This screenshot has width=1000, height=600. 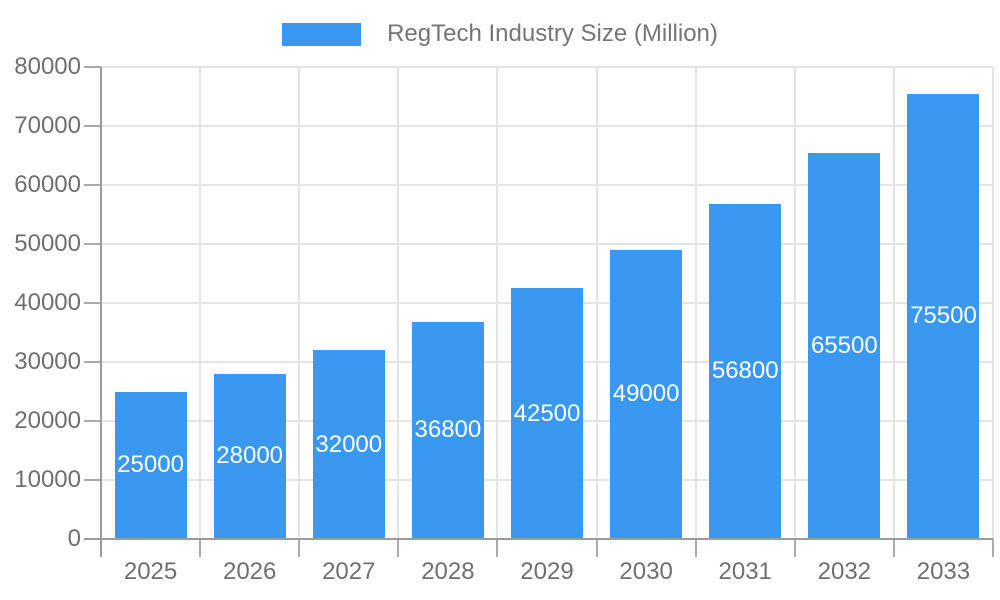 I want to click on bar-2028, so click(x=447, y=430).